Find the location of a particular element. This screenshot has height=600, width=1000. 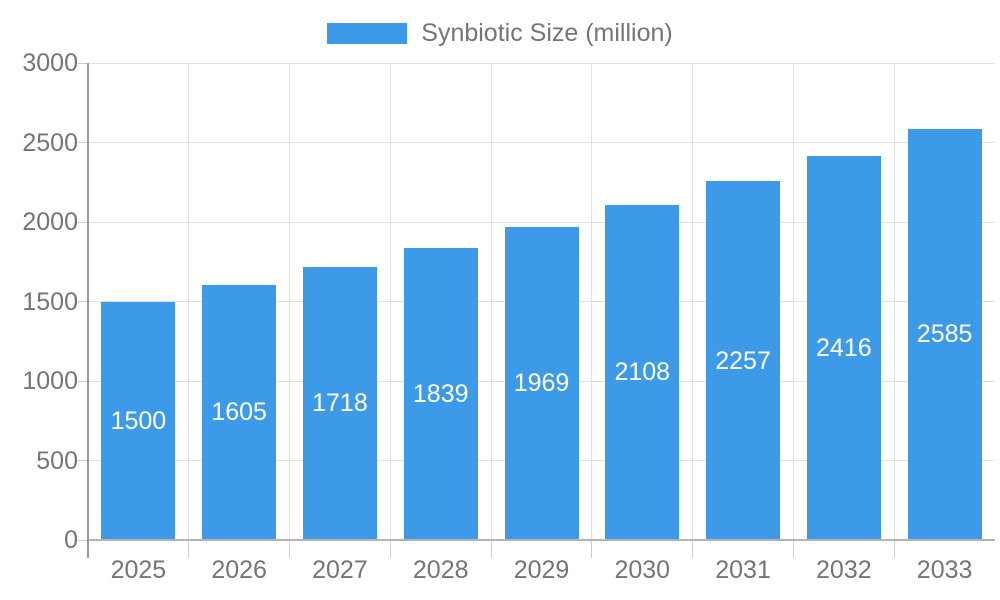

x-axis-line is located at coordinates (541, 540).